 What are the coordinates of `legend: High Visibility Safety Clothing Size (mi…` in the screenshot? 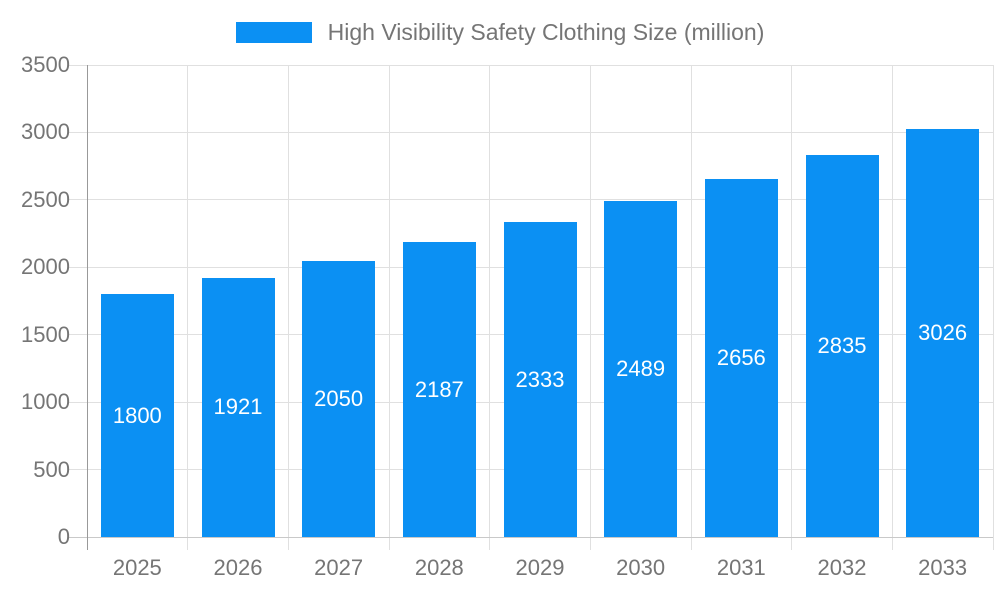 It's located at (500, 32).